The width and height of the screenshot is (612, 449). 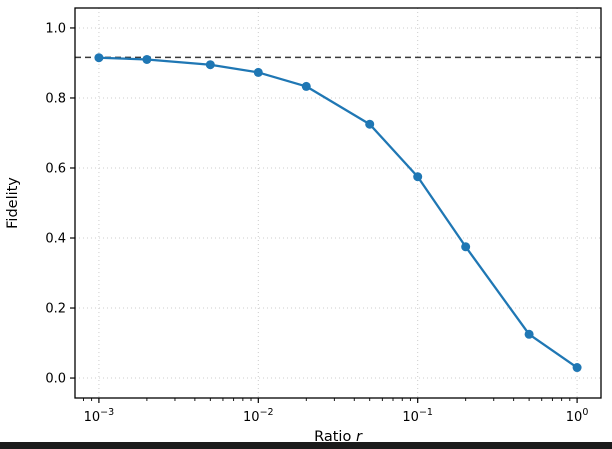 What do you see at coordinates (336, 411) in the screenshot?
I see `x-axis-ticks-labels: 10⁻³ 10⁻² 10⁻¹ 10⁰` at bounding box center [336, 411].